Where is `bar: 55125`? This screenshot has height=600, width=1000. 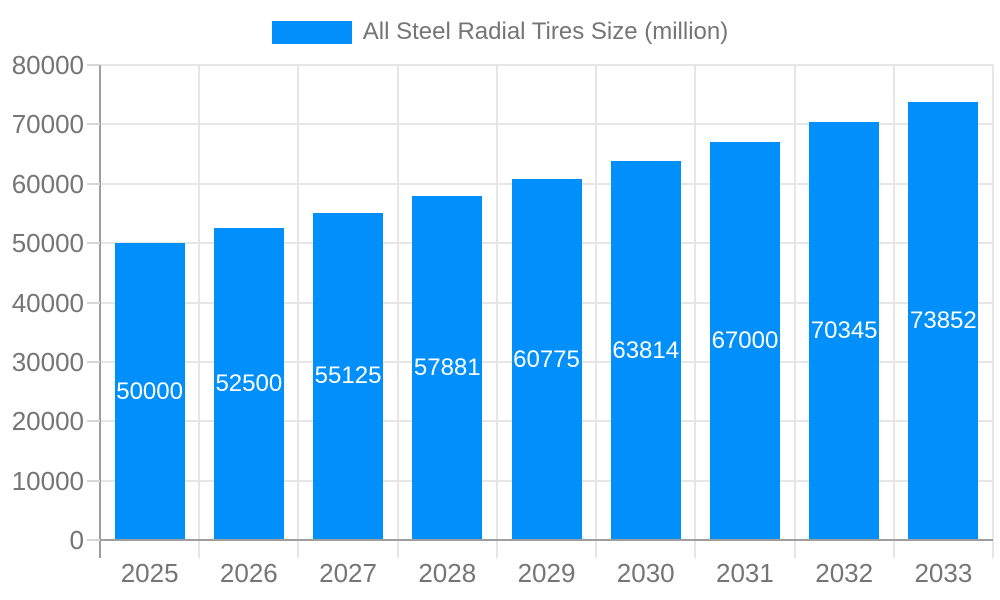 bar: 55125 is located at coordinates (348, 376).